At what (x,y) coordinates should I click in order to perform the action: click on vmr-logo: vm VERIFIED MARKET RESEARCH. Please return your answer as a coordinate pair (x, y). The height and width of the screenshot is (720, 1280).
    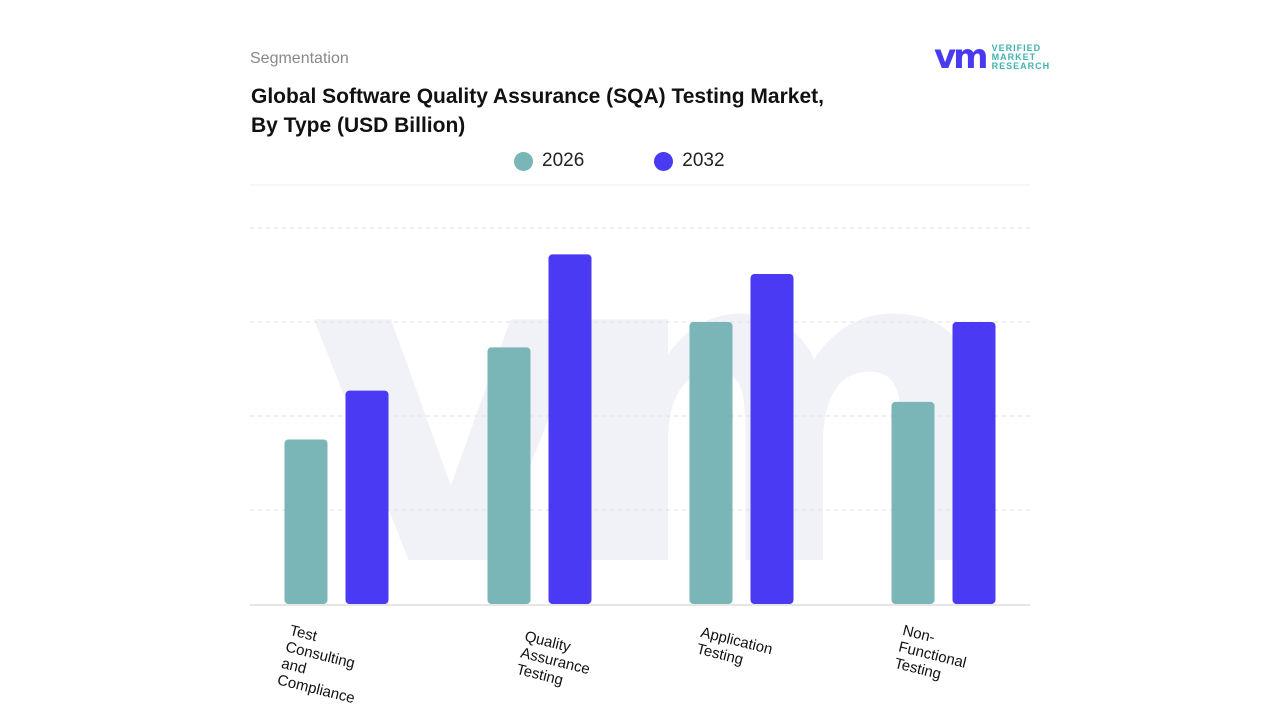
    Looking at the image, I should click on (992, 57).